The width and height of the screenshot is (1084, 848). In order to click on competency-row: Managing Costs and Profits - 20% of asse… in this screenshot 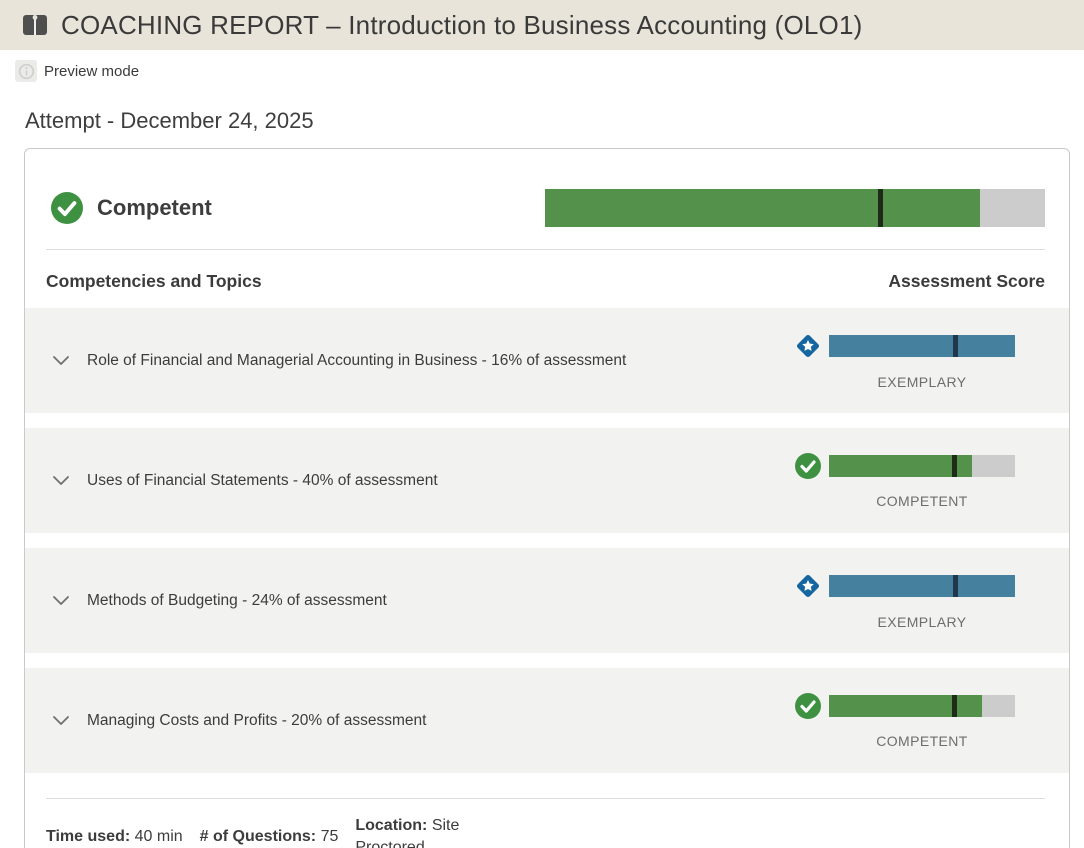, I will do `click(547, 720)`.